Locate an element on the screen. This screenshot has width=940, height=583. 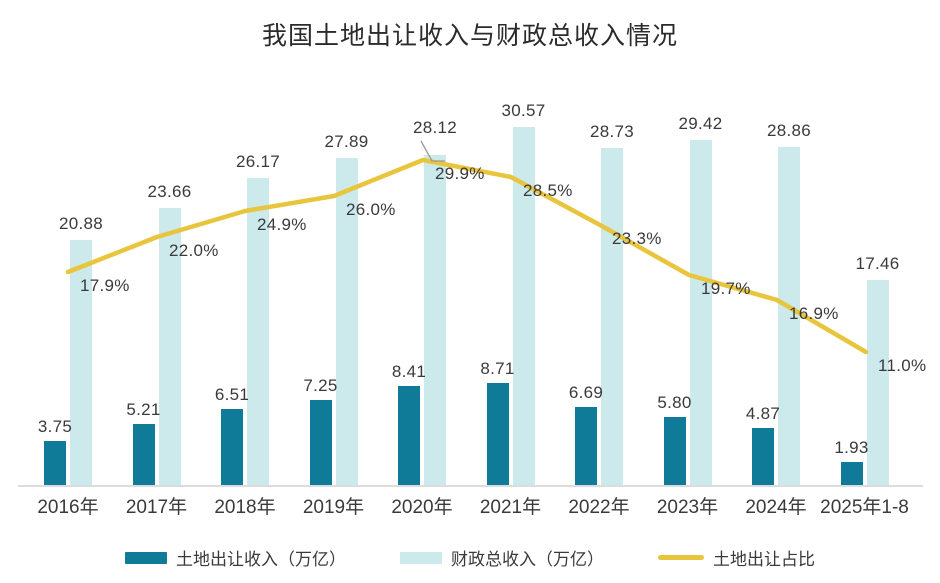
x-axis-tick-label: 2016年 is located at coordinates (68, 507).